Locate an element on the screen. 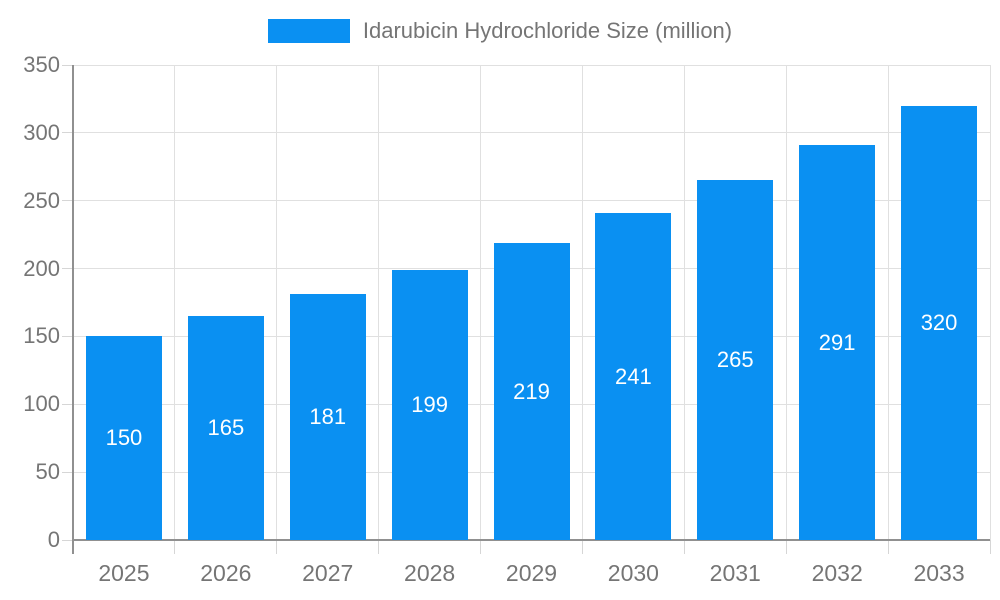 The height and width of the screenshot is (600, 1000). x-axis-label: 2030 is located at coordinates (633, 573).